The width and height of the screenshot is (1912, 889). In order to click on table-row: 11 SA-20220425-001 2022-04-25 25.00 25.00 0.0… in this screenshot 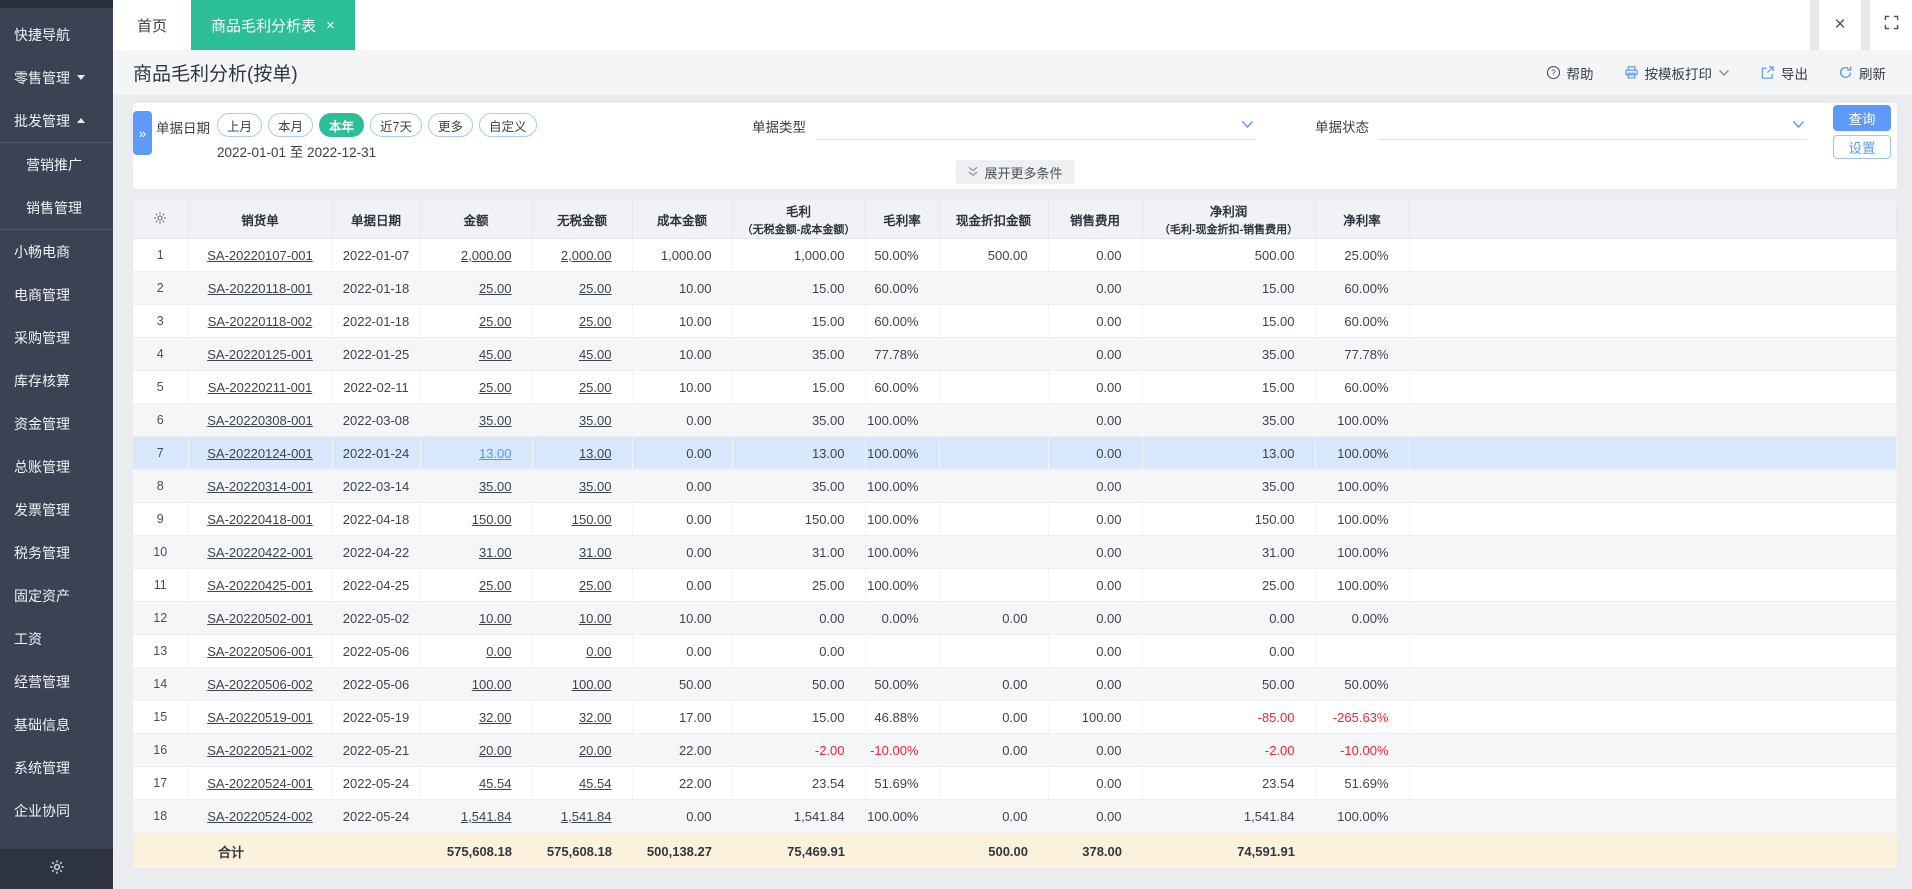, I will do `click(1015, 585)`.